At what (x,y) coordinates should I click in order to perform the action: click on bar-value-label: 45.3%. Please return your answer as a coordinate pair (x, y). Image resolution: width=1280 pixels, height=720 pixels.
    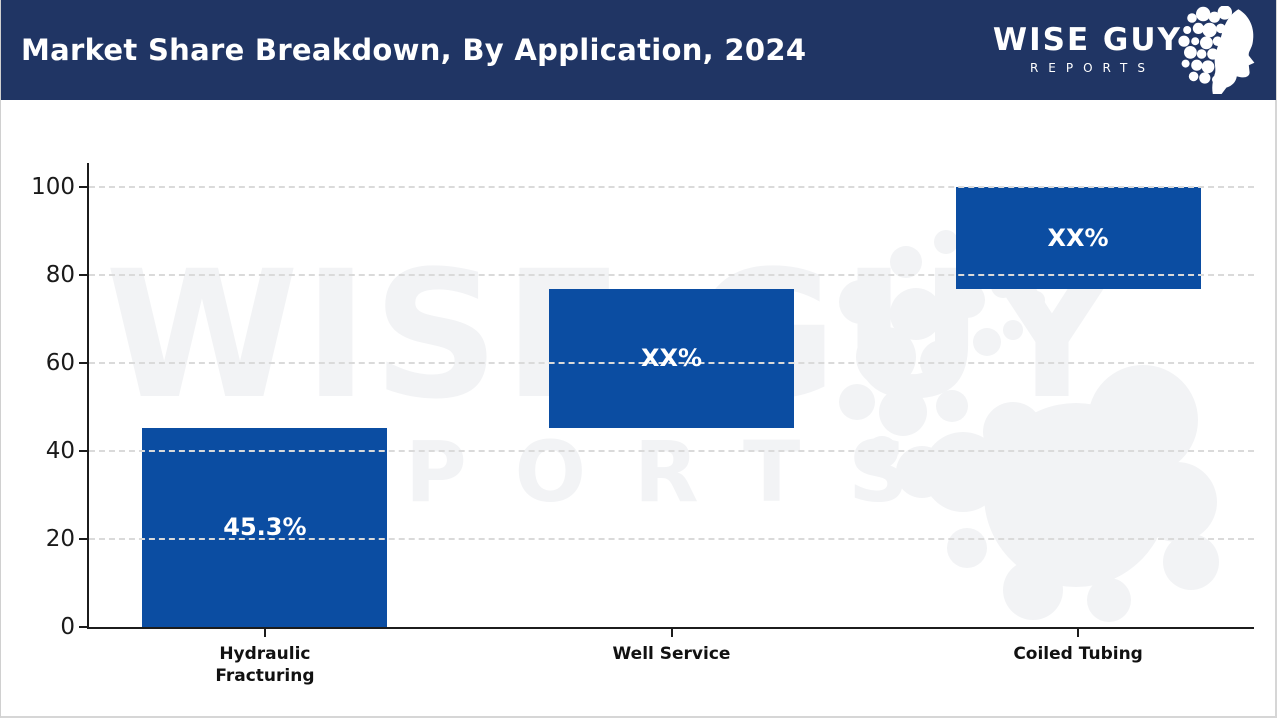
    Looking at the image, I should click on (265, 527).